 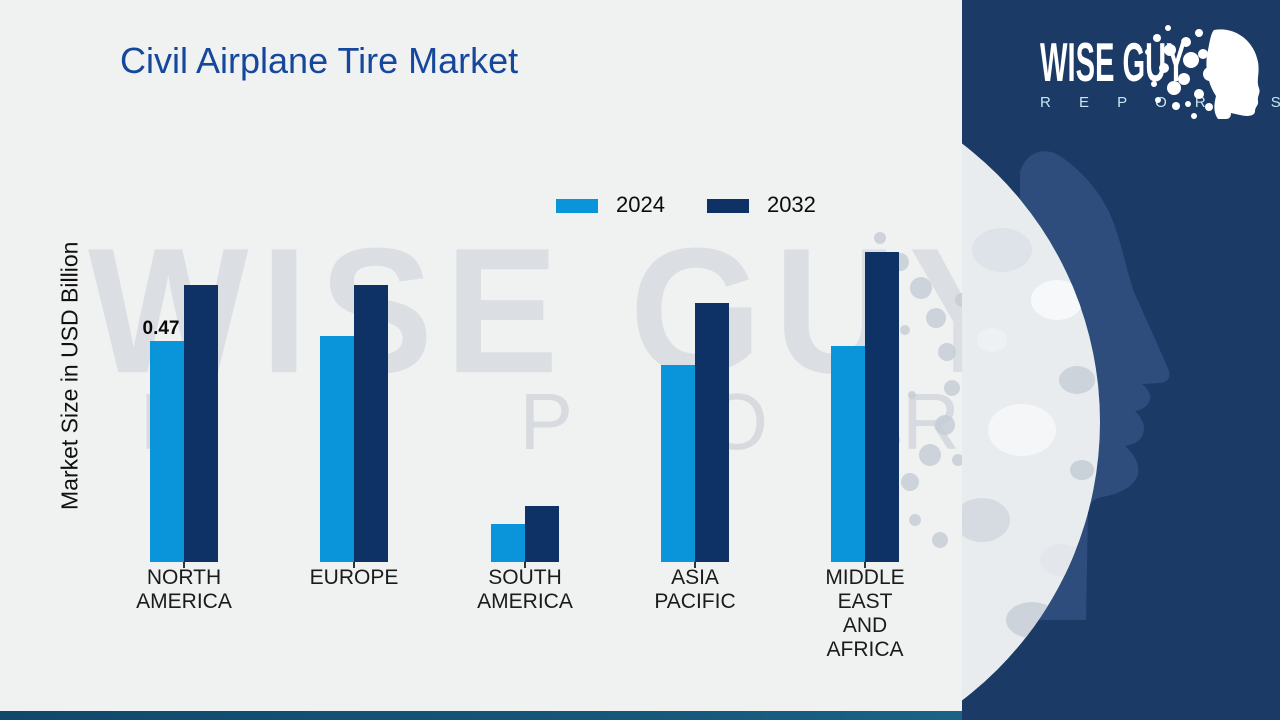 I want to click on bar-2032-south-america, so click(x=542, y=534).